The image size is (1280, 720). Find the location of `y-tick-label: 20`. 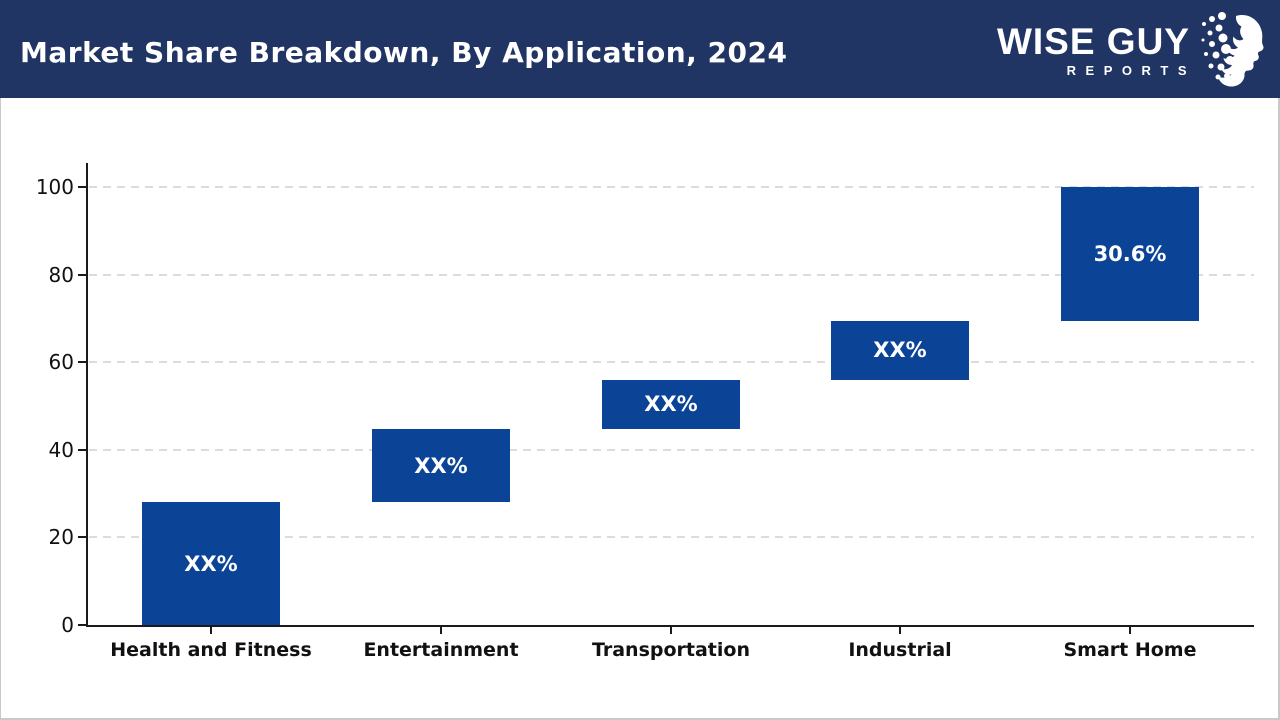

y-tick-label: 20 is located at coordinates (61, 537).